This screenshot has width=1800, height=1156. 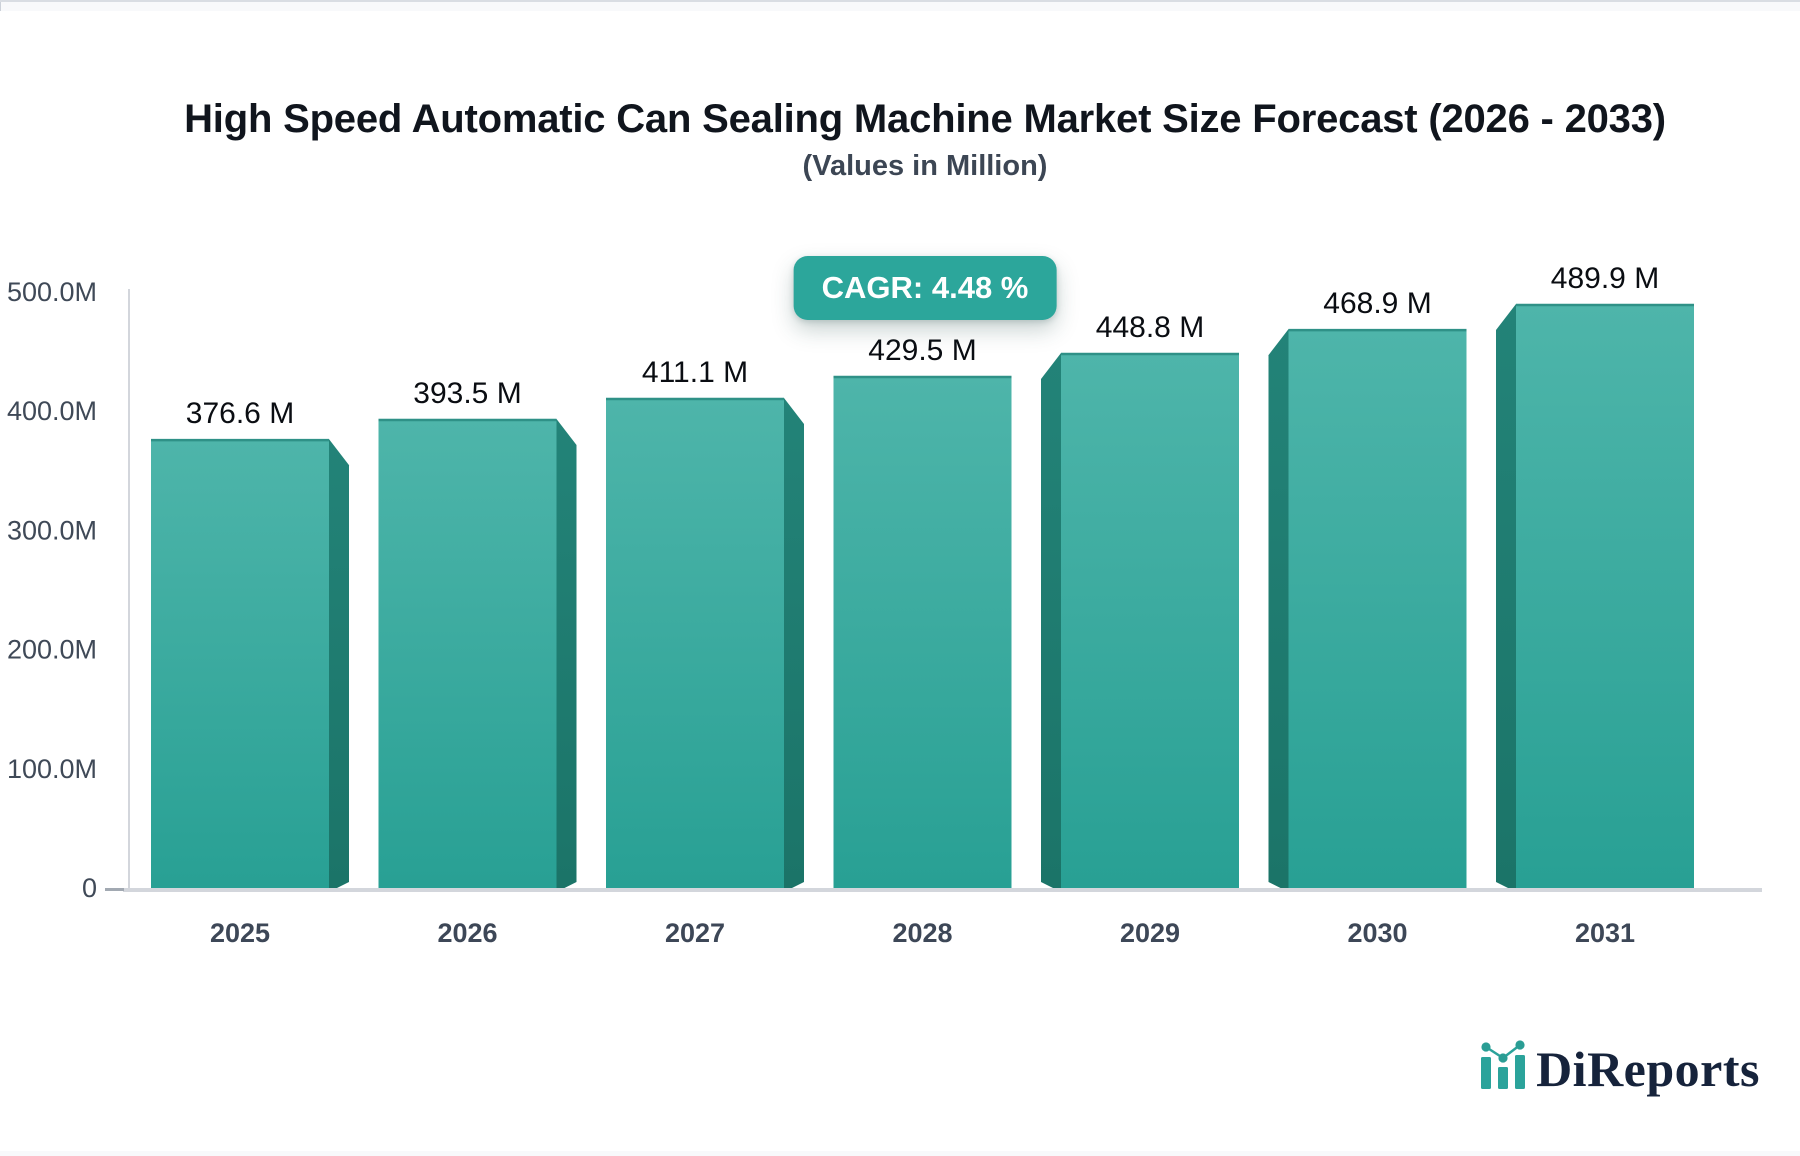 I want to click on y-tick-label-500.0M: 500.0M, so click(x=52, y=292).